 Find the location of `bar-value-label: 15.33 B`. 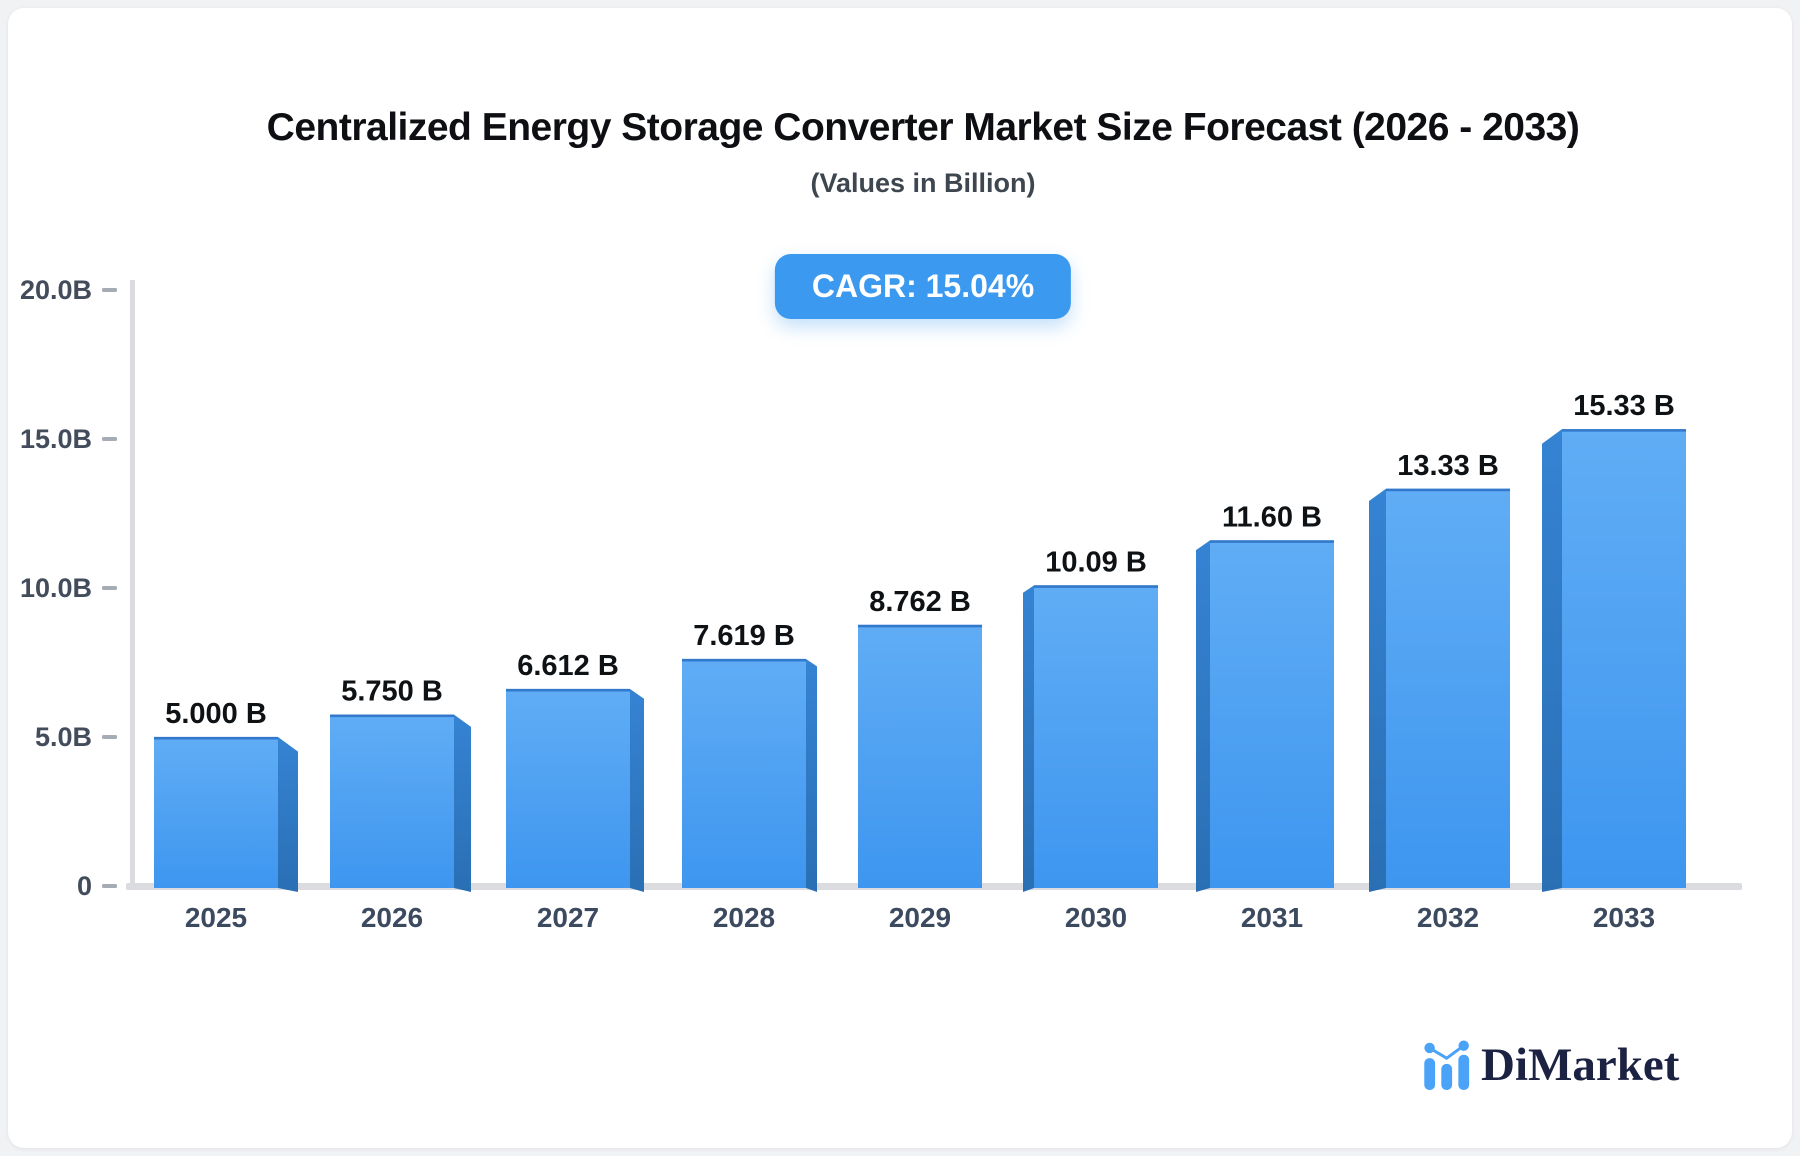

bar-value-label: 15.33 B is located at coordinates (1624, 406).